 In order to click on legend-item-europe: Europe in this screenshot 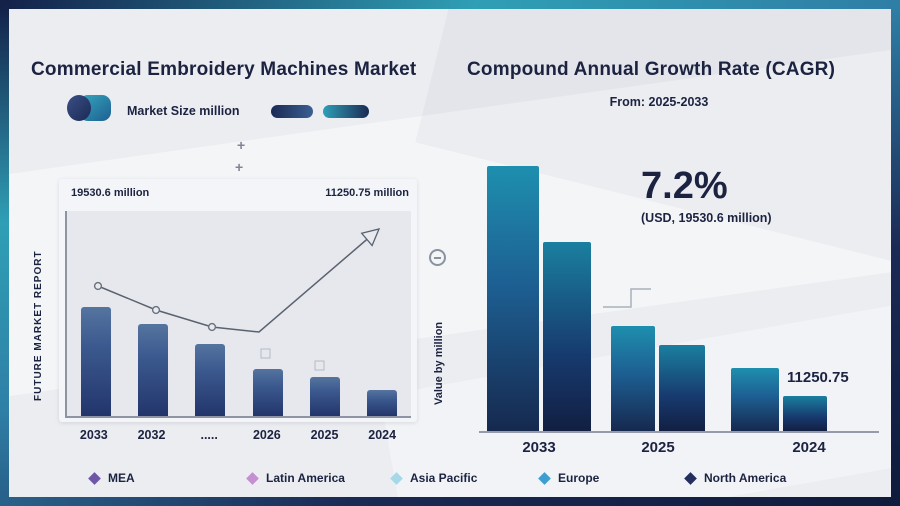, I will do `click(569, 478)`.